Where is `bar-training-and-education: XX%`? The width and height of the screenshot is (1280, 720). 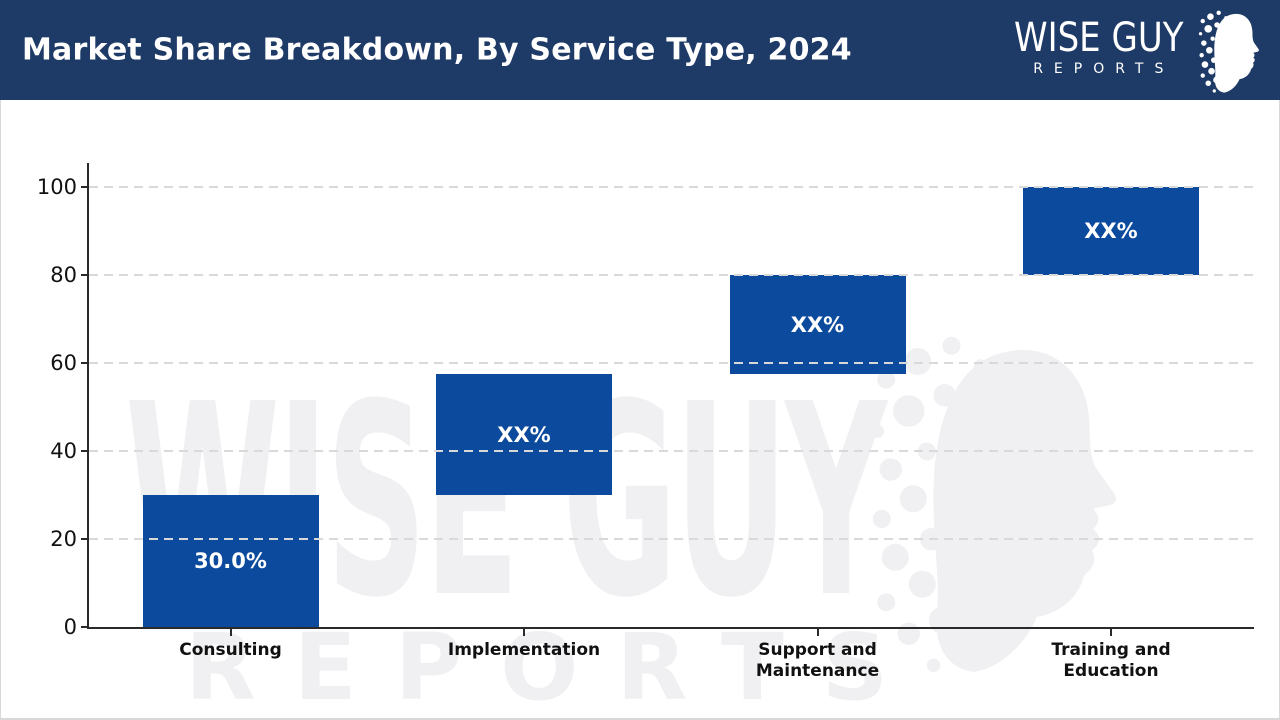
bar-training-and-education: XX% is located at coordinates (1111, 231).